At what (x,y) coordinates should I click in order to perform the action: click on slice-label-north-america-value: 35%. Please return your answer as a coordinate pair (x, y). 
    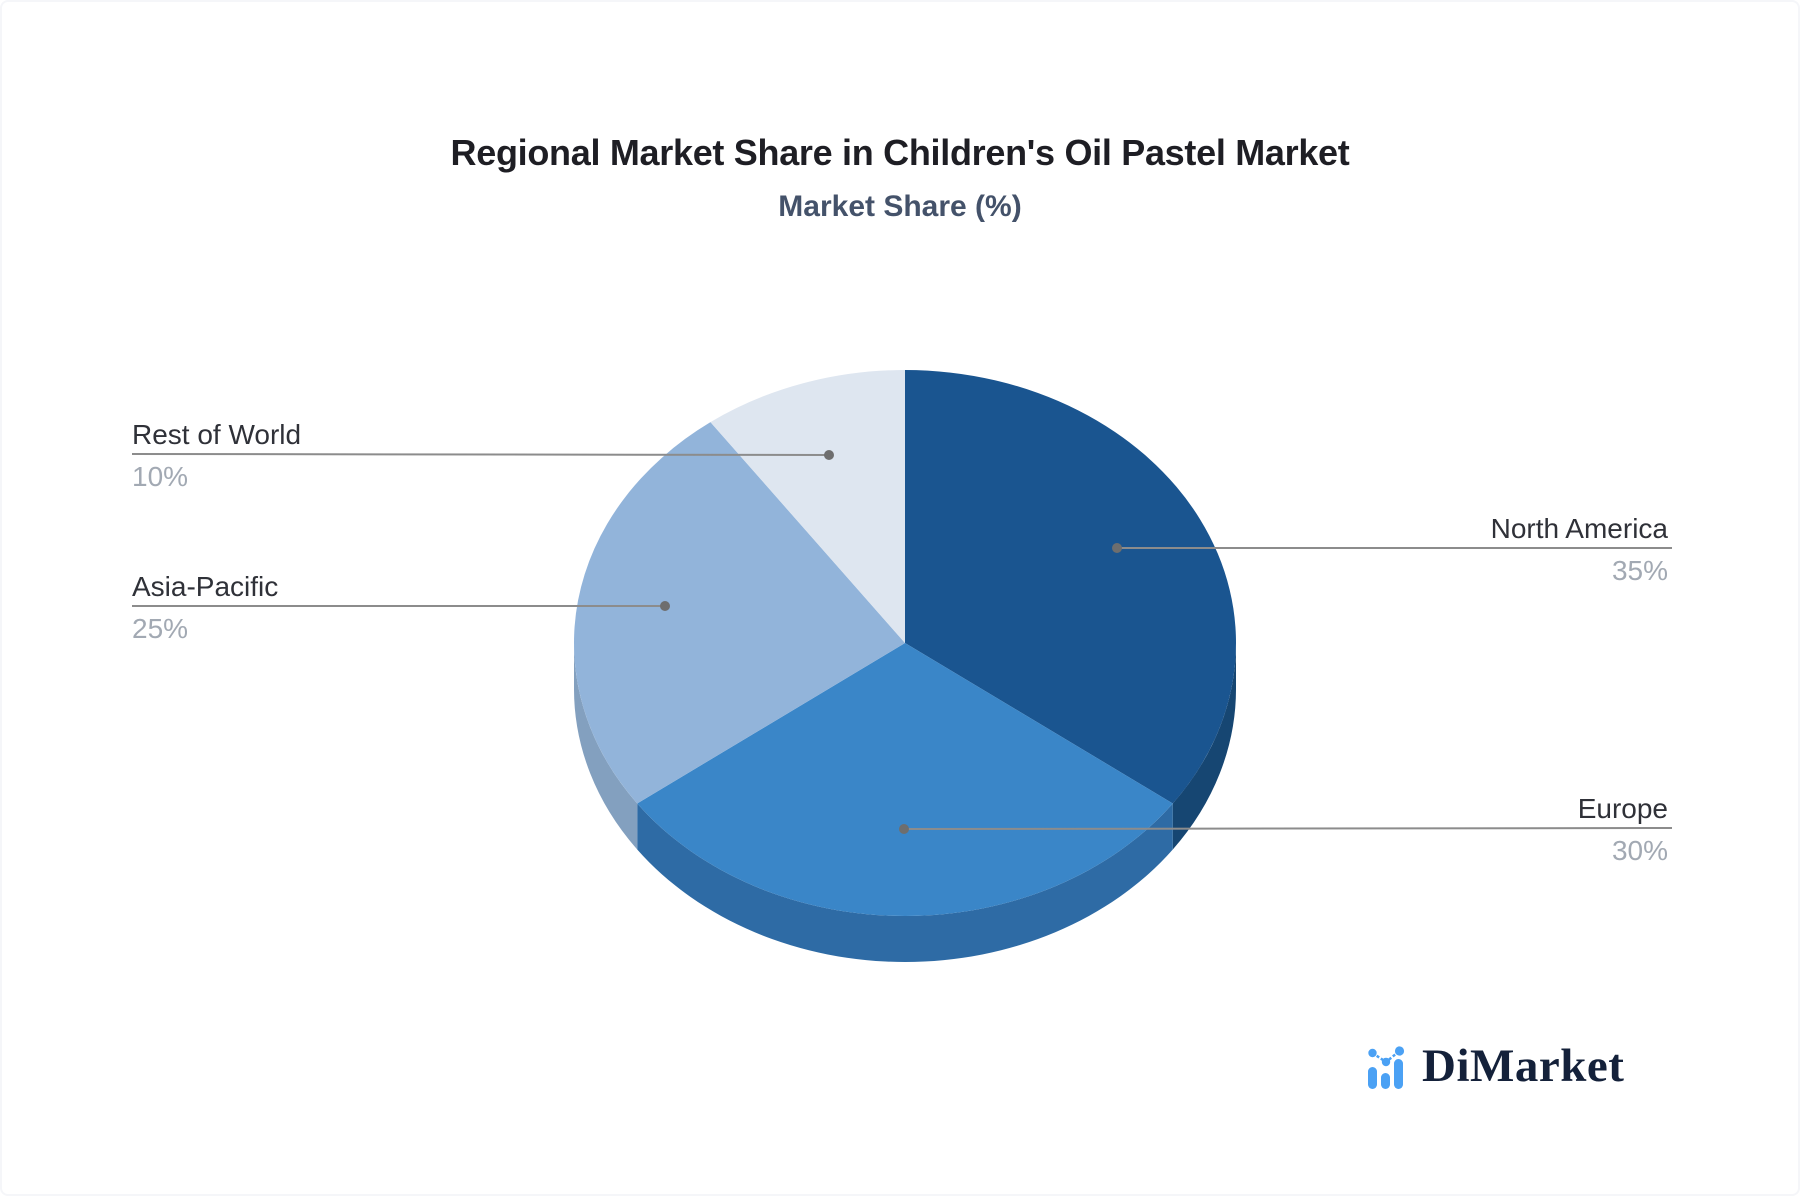
    Looking at the image, I should click on (1639, 570).